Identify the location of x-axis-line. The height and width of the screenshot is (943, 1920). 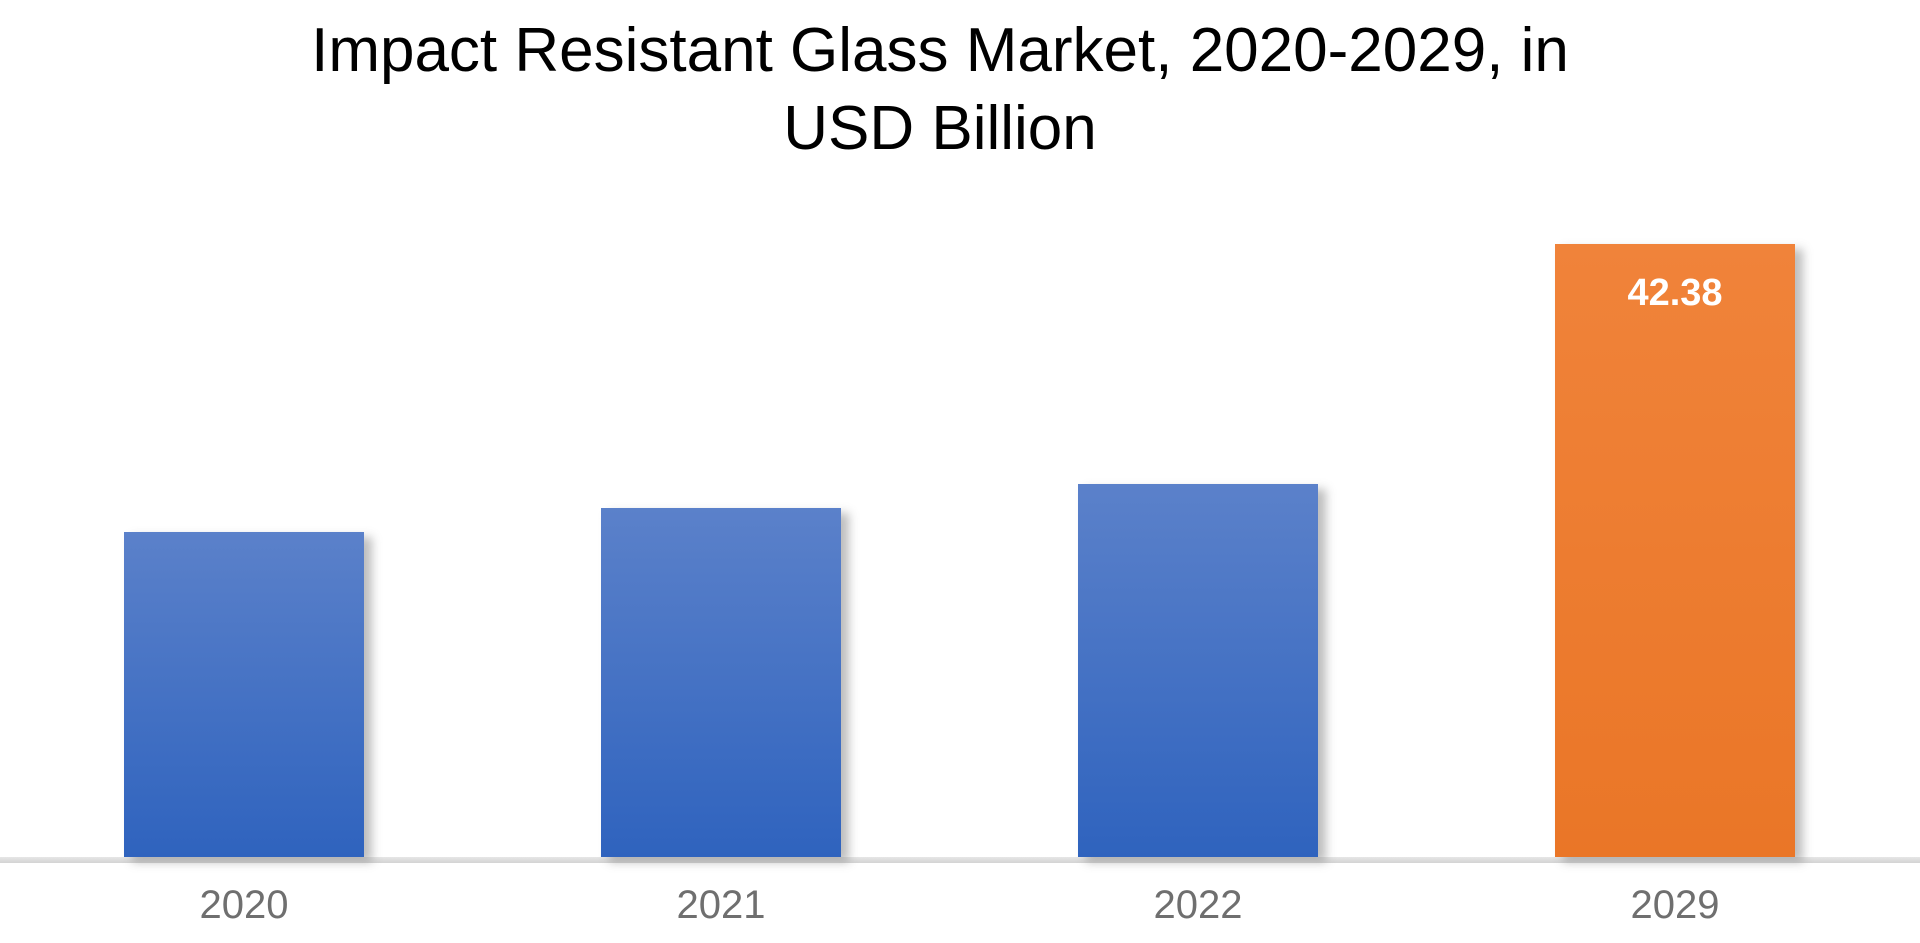
(960, 860).